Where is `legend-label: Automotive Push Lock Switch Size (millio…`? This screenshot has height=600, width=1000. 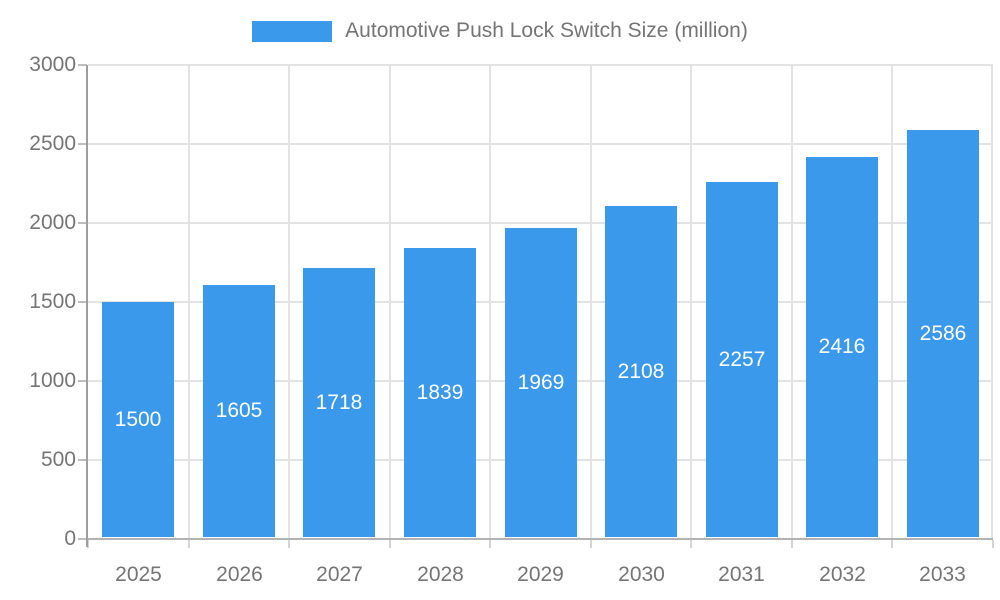
legend-label: Automotive Push Lock Switch Size (millio… is located at coordinates (546, 30).